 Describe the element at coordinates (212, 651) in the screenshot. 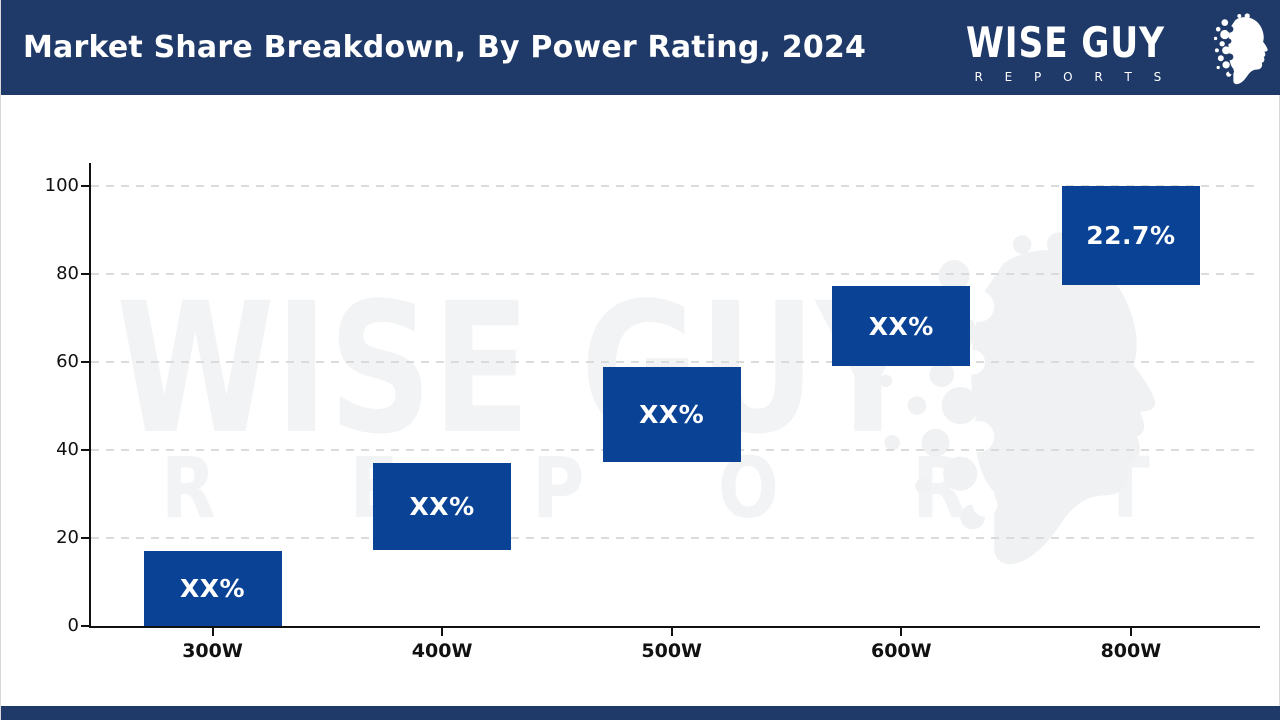

I see `x-axis-label: 300W` at that location.